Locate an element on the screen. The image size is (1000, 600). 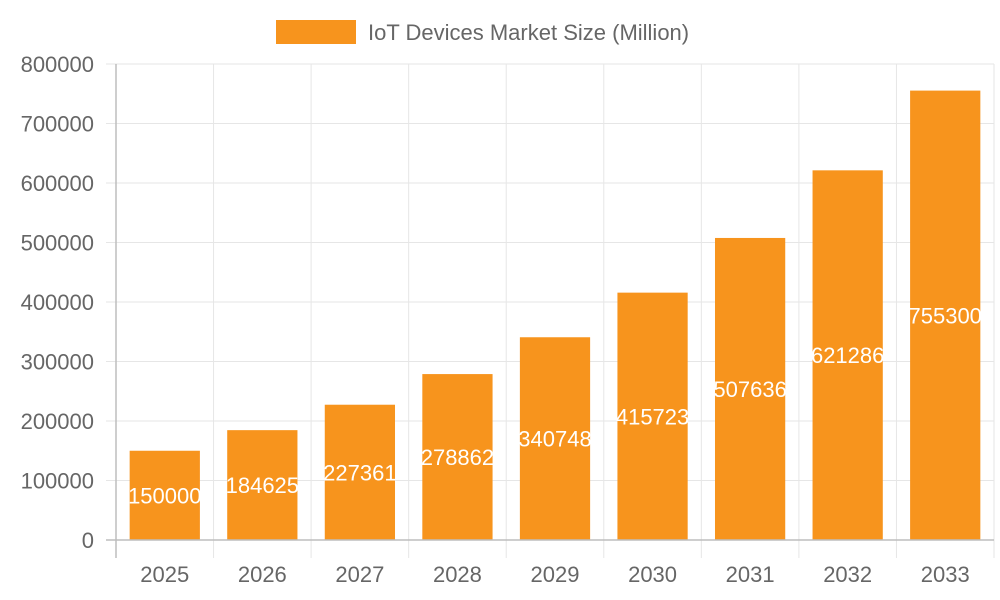
bar-value-label: 184625 is located at coordinates (262, 485).